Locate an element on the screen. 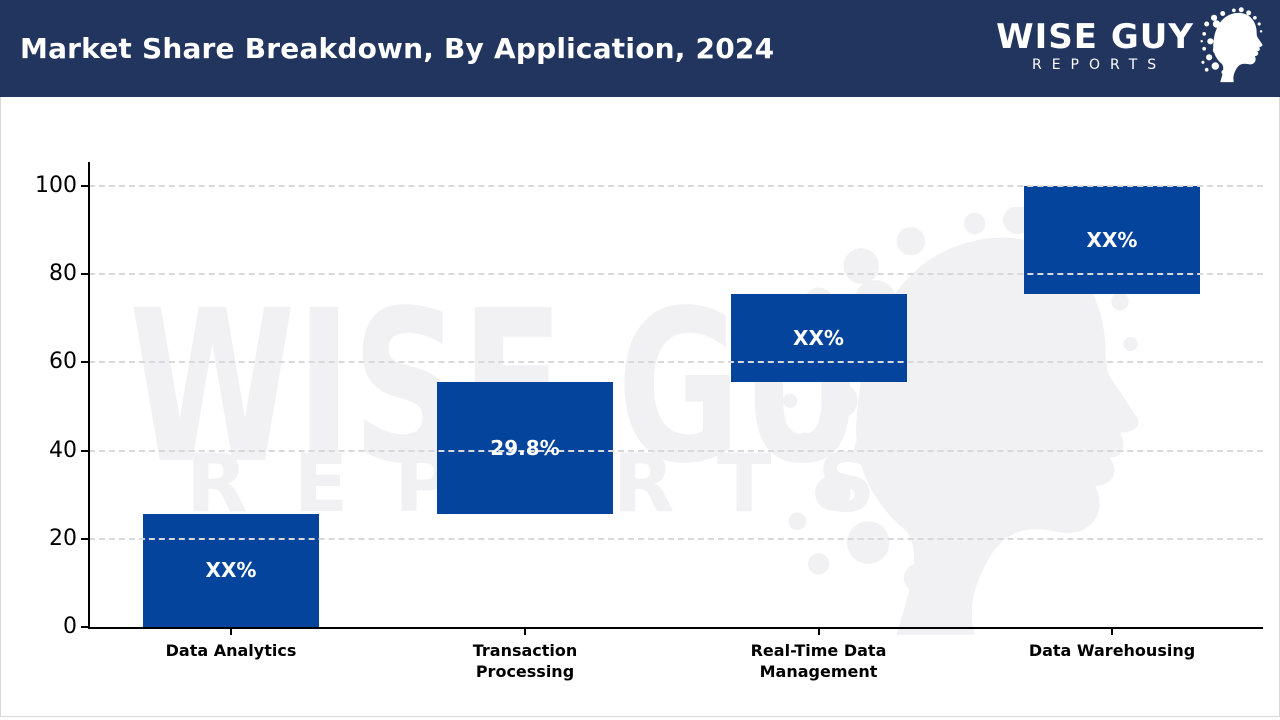 The height and width of the screenshot is (720, 1280). y-tick-label: 40 is located at coordinates (63, 450).